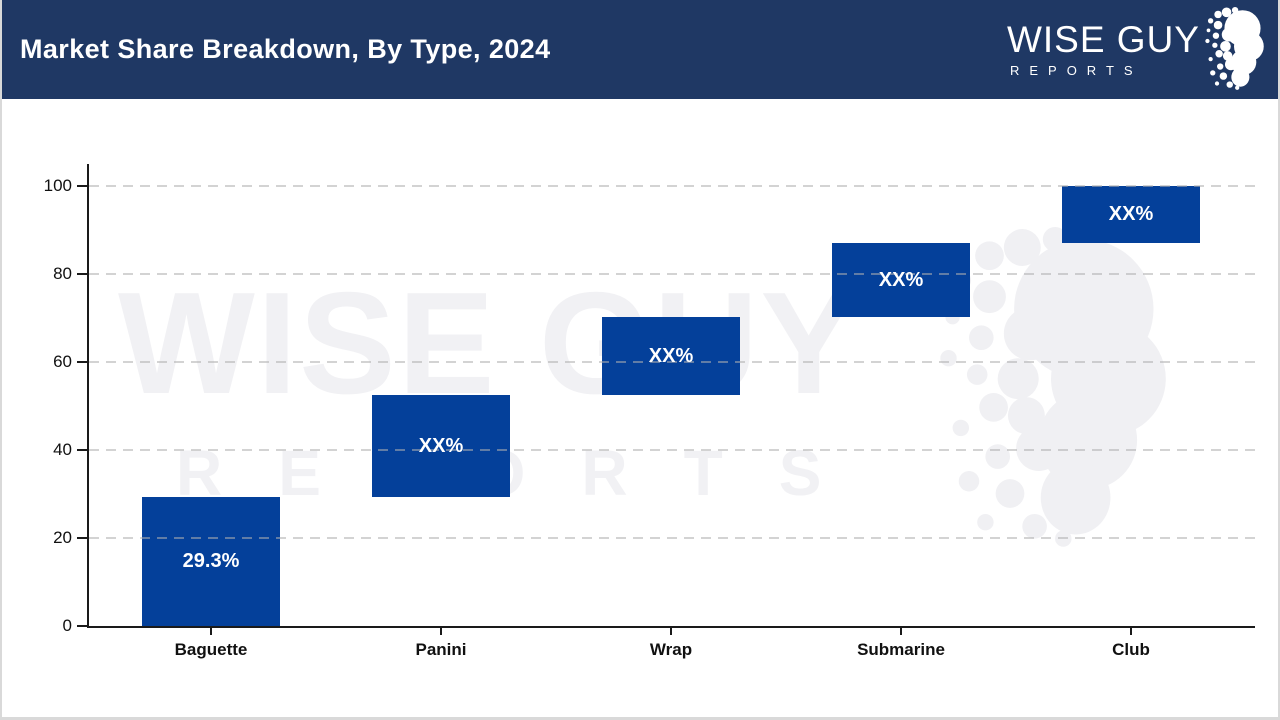 The height and width of the screenshot is (720, 1280). What do you see at coordinates (441, 649) in the screenshot?
I see `x-axis-category-label: Panini` at bounding box center [441, 649].